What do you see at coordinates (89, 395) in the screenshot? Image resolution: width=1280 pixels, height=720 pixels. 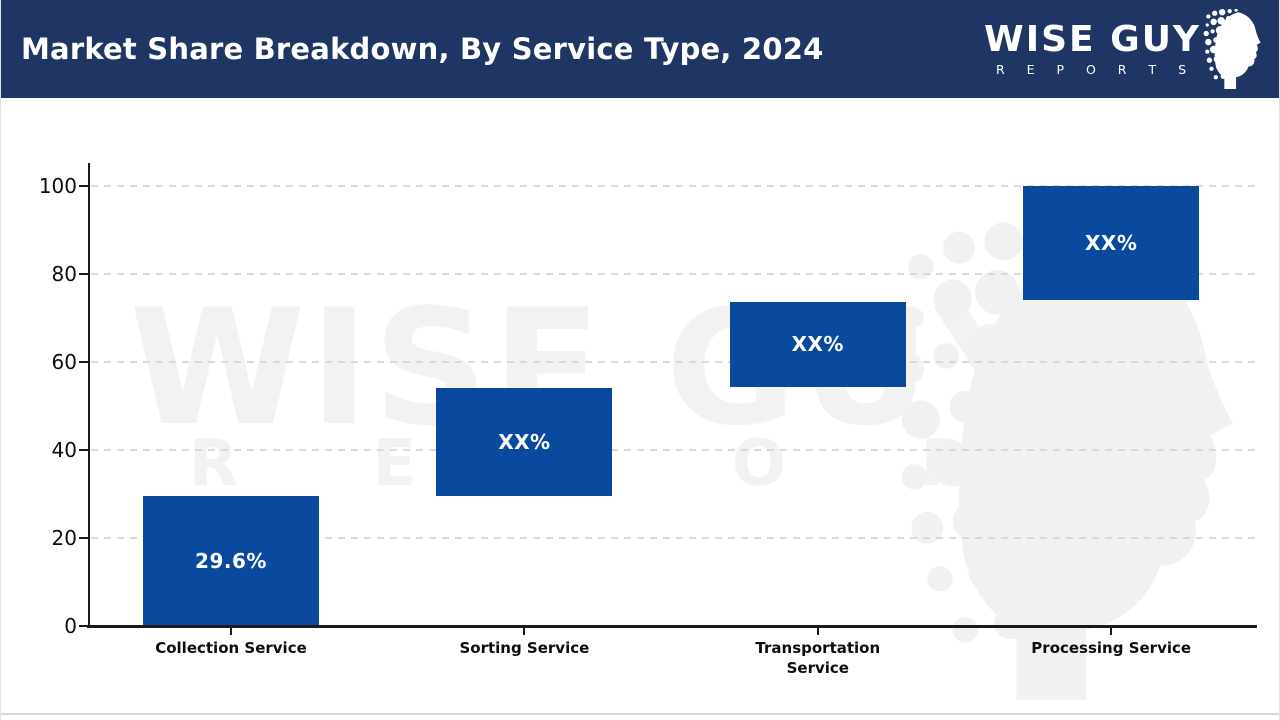 I see `y-axis-line` at bounding box center [89, 395].